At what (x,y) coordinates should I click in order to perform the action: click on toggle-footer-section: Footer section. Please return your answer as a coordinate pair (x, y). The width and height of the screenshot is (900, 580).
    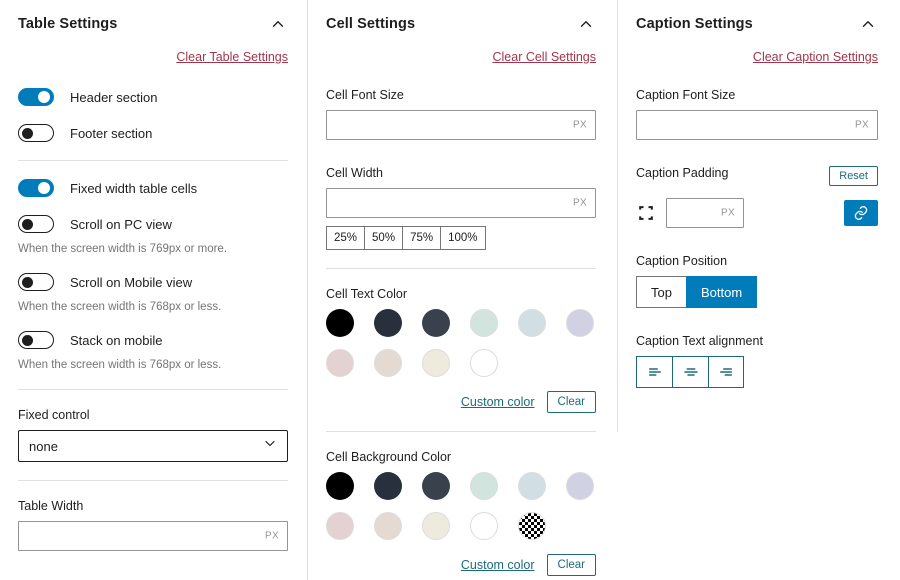
    Looking at the image, I should click on (153, 133).